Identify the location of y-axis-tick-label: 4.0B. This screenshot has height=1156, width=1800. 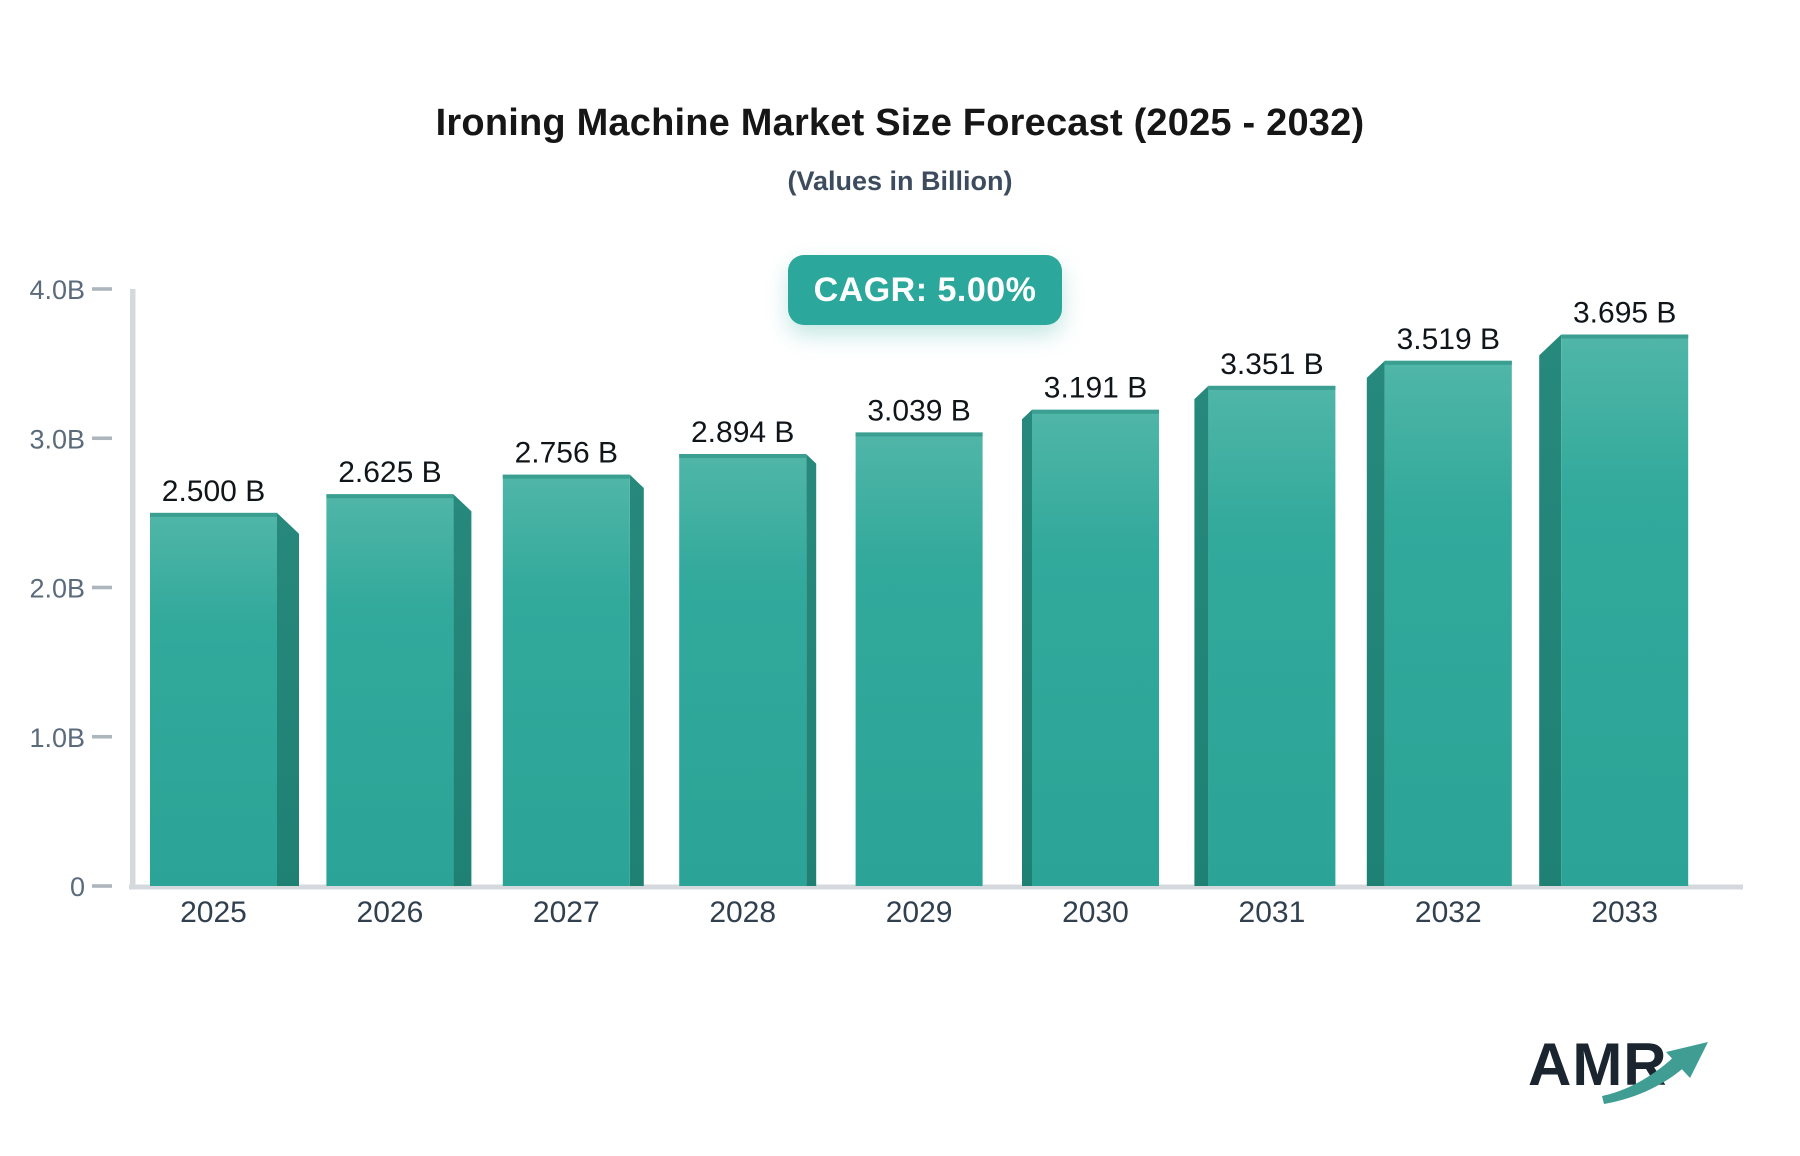
(57, 290).